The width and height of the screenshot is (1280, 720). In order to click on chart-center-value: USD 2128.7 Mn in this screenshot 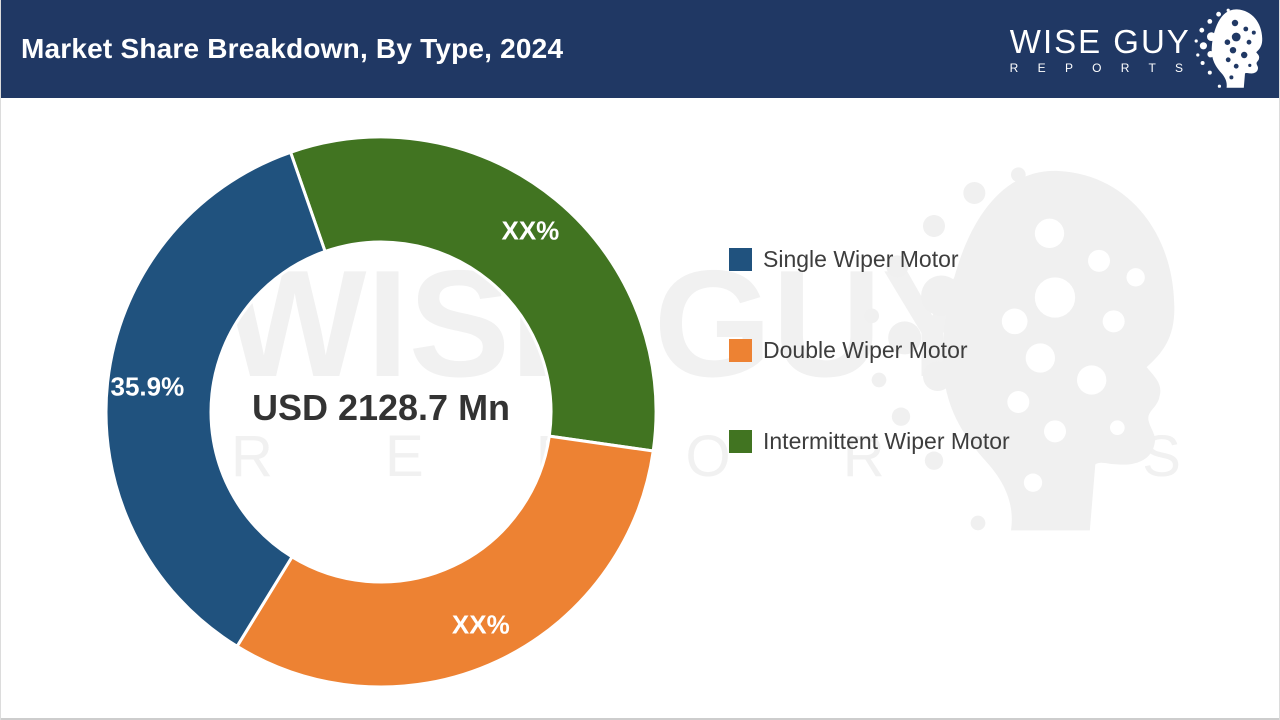, I will do `click(381, 407)`.